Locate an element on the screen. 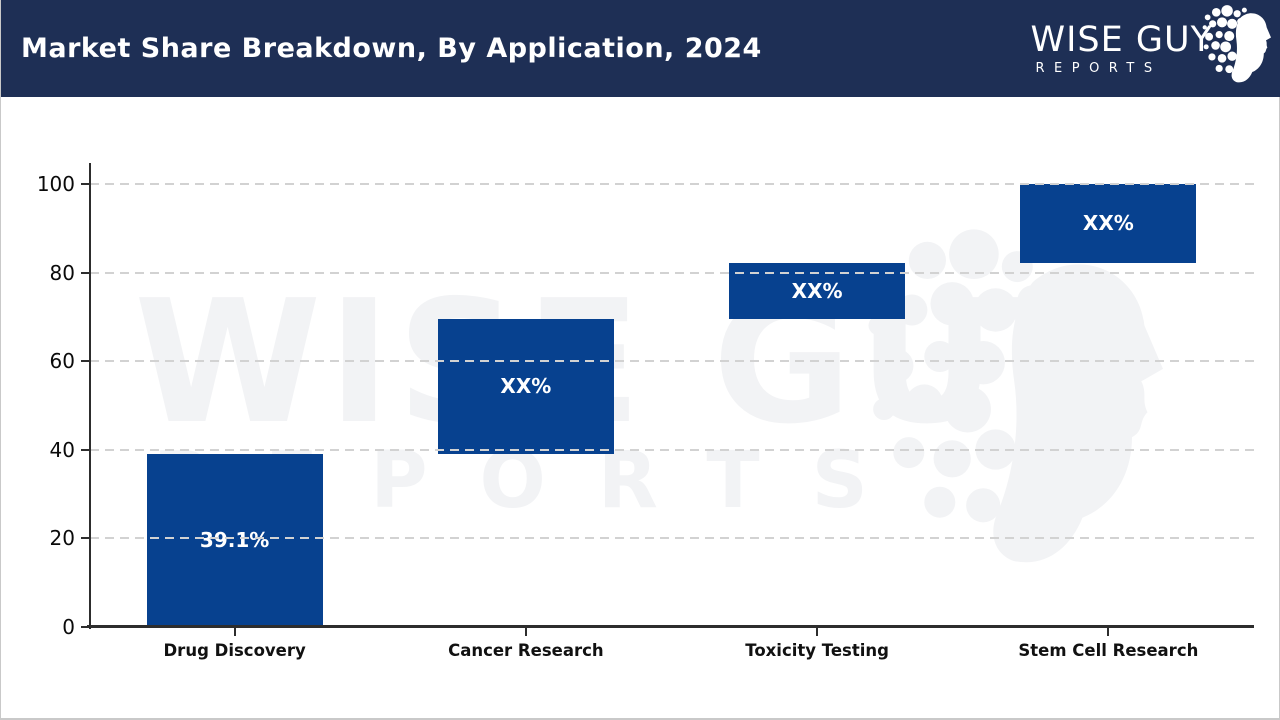 The width and height of the screenshot is (1280, 720). y-tick-label-40: 40 is located at coordinates (62, 449).